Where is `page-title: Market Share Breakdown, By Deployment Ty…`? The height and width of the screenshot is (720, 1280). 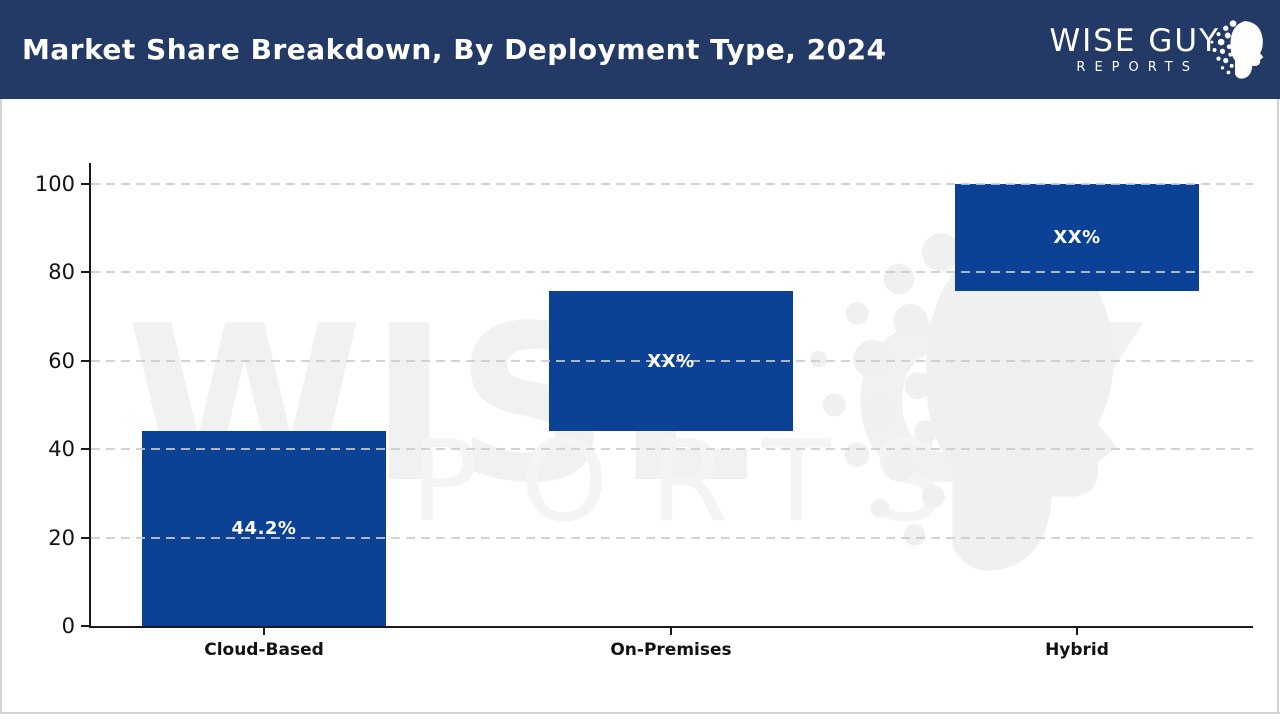 page-title: Market Share Breakdown, By Deployment Ty… is located at coordinates (454, 49).